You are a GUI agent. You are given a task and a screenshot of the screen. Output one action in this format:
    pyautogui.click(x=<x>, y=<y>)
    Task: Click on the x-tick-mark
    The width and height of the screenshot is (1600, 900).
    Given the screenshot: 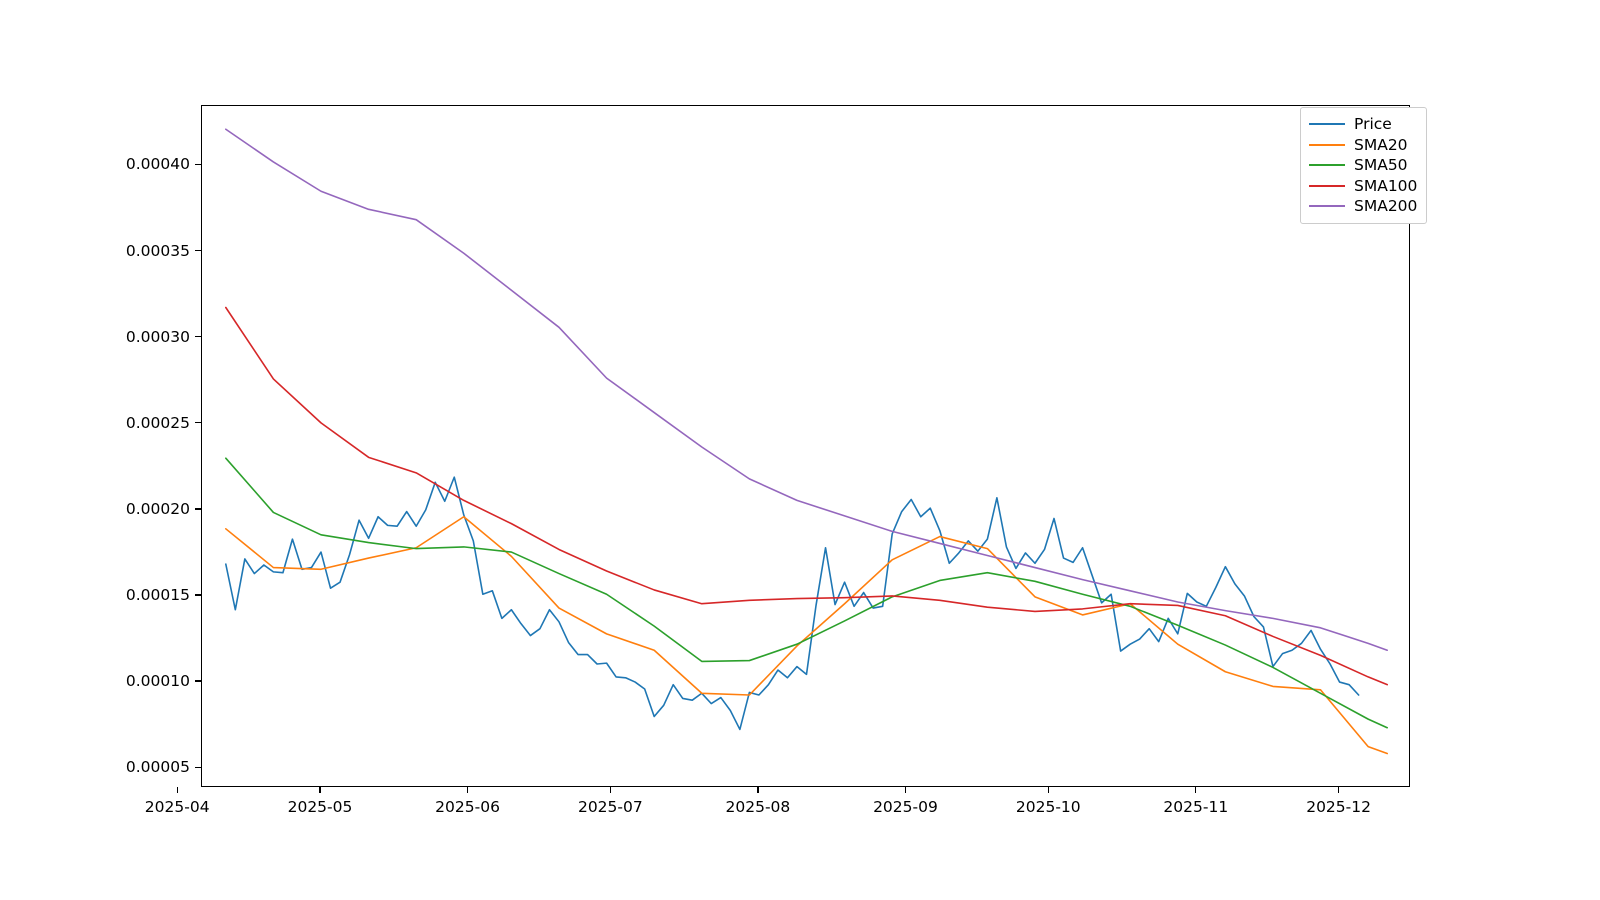 What is the action you would take?
    pyautogui.click(x=177, y=790)
    